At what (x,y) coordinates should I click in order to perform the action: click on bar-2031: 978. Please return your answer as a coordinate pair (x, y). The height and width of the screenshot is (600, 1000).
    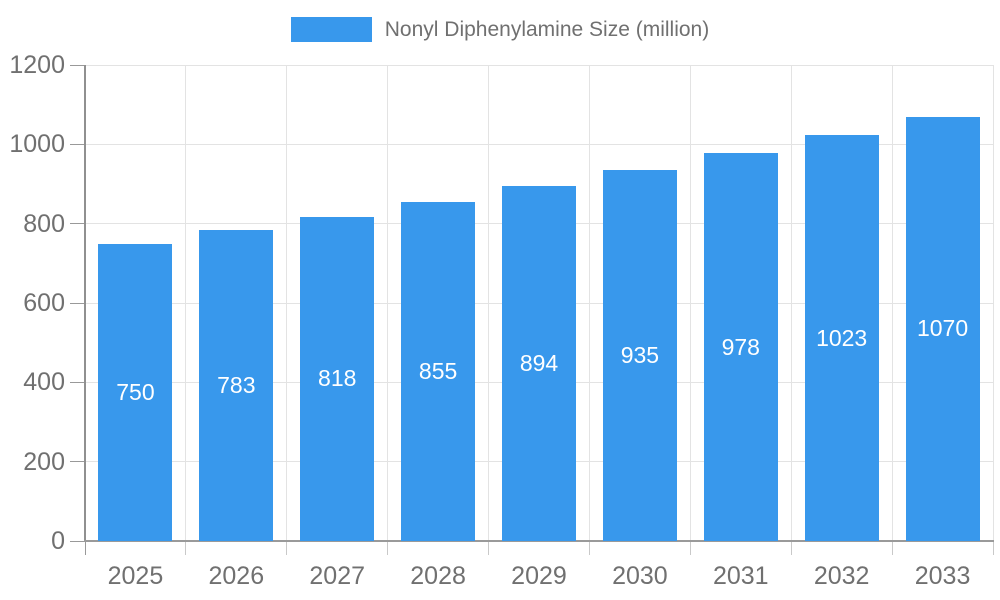
    Looking at the image, I should click on (740, 347).